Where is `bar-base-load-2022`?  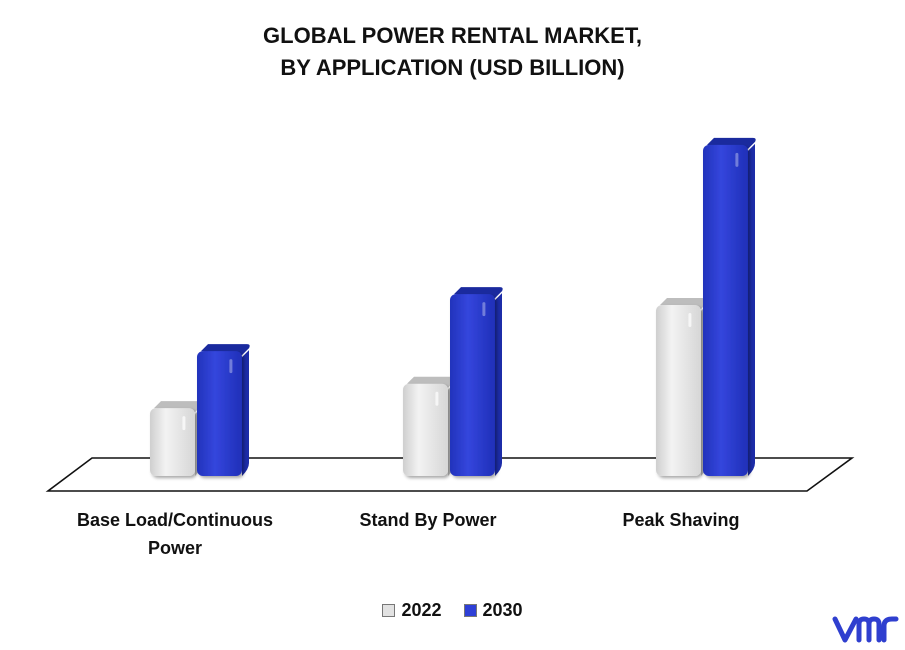 bar-base-load-2022 is located at coordinates (176, 438).